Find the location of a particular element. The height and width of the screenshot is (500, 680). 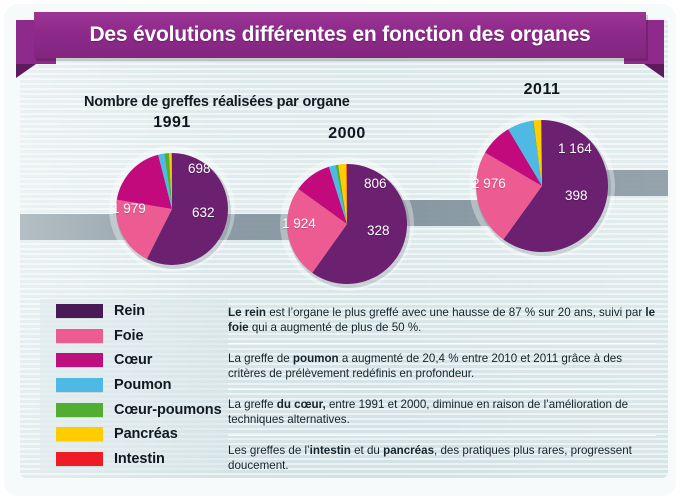

pie-svg-1991 is located at coordinates (172, 209).